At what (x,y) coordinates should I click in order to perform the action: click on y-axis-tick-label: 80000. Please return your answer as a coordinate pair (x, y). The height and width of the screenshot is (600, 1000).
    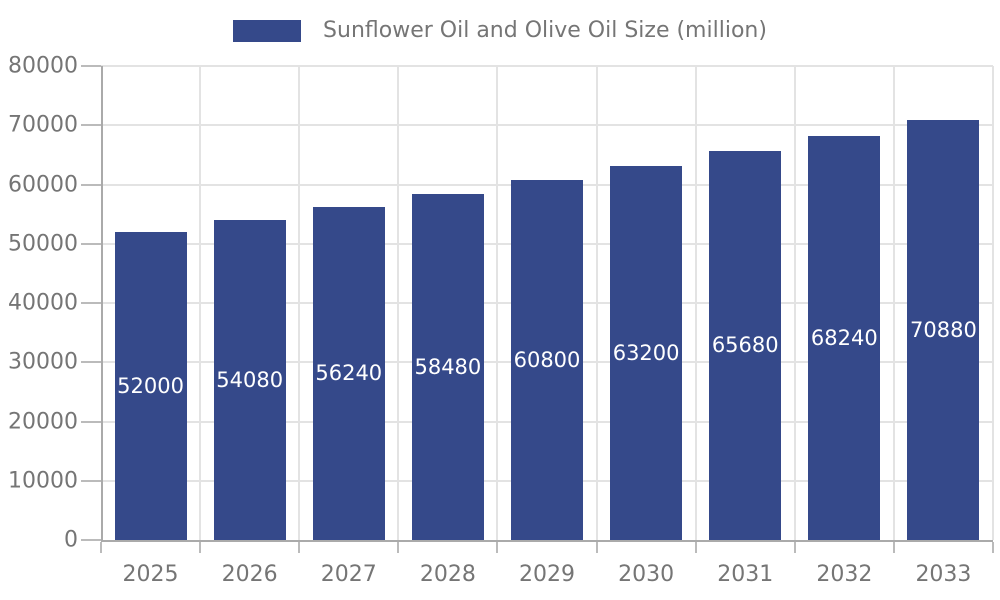
    Looking at the image, I should click on (43, 66).